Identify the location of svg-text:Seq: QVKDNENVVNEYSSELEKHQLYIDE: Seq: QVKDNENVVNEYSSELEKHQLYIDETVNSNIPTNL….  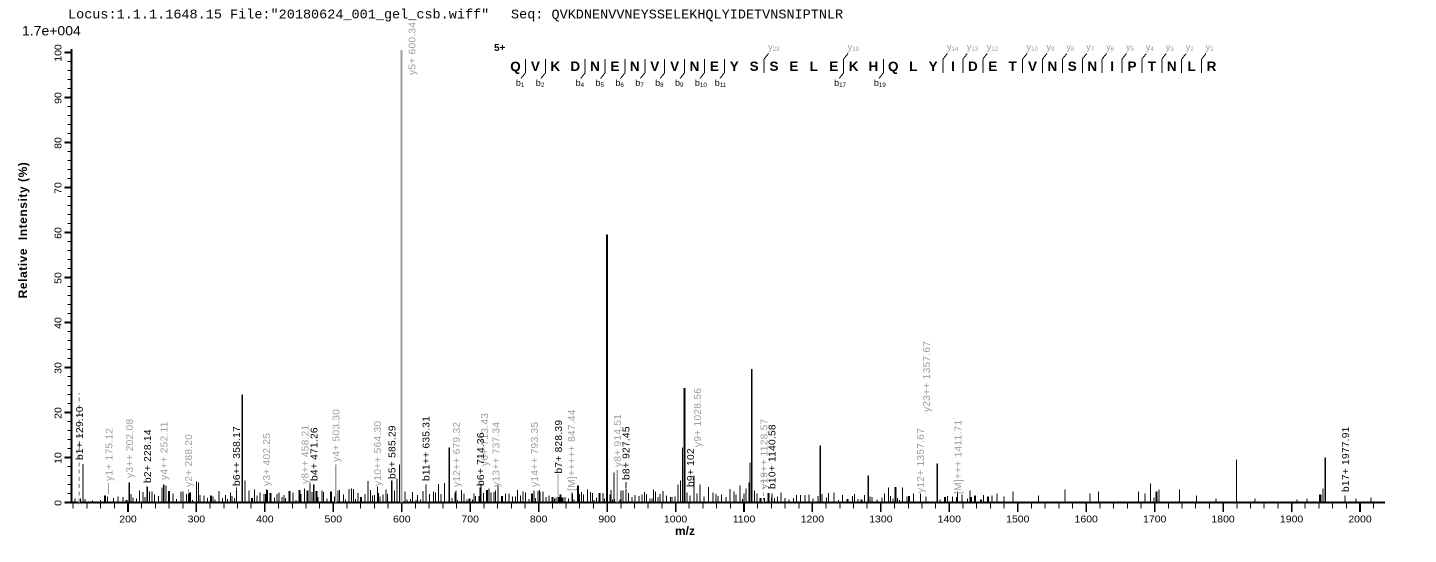
(677, 16).